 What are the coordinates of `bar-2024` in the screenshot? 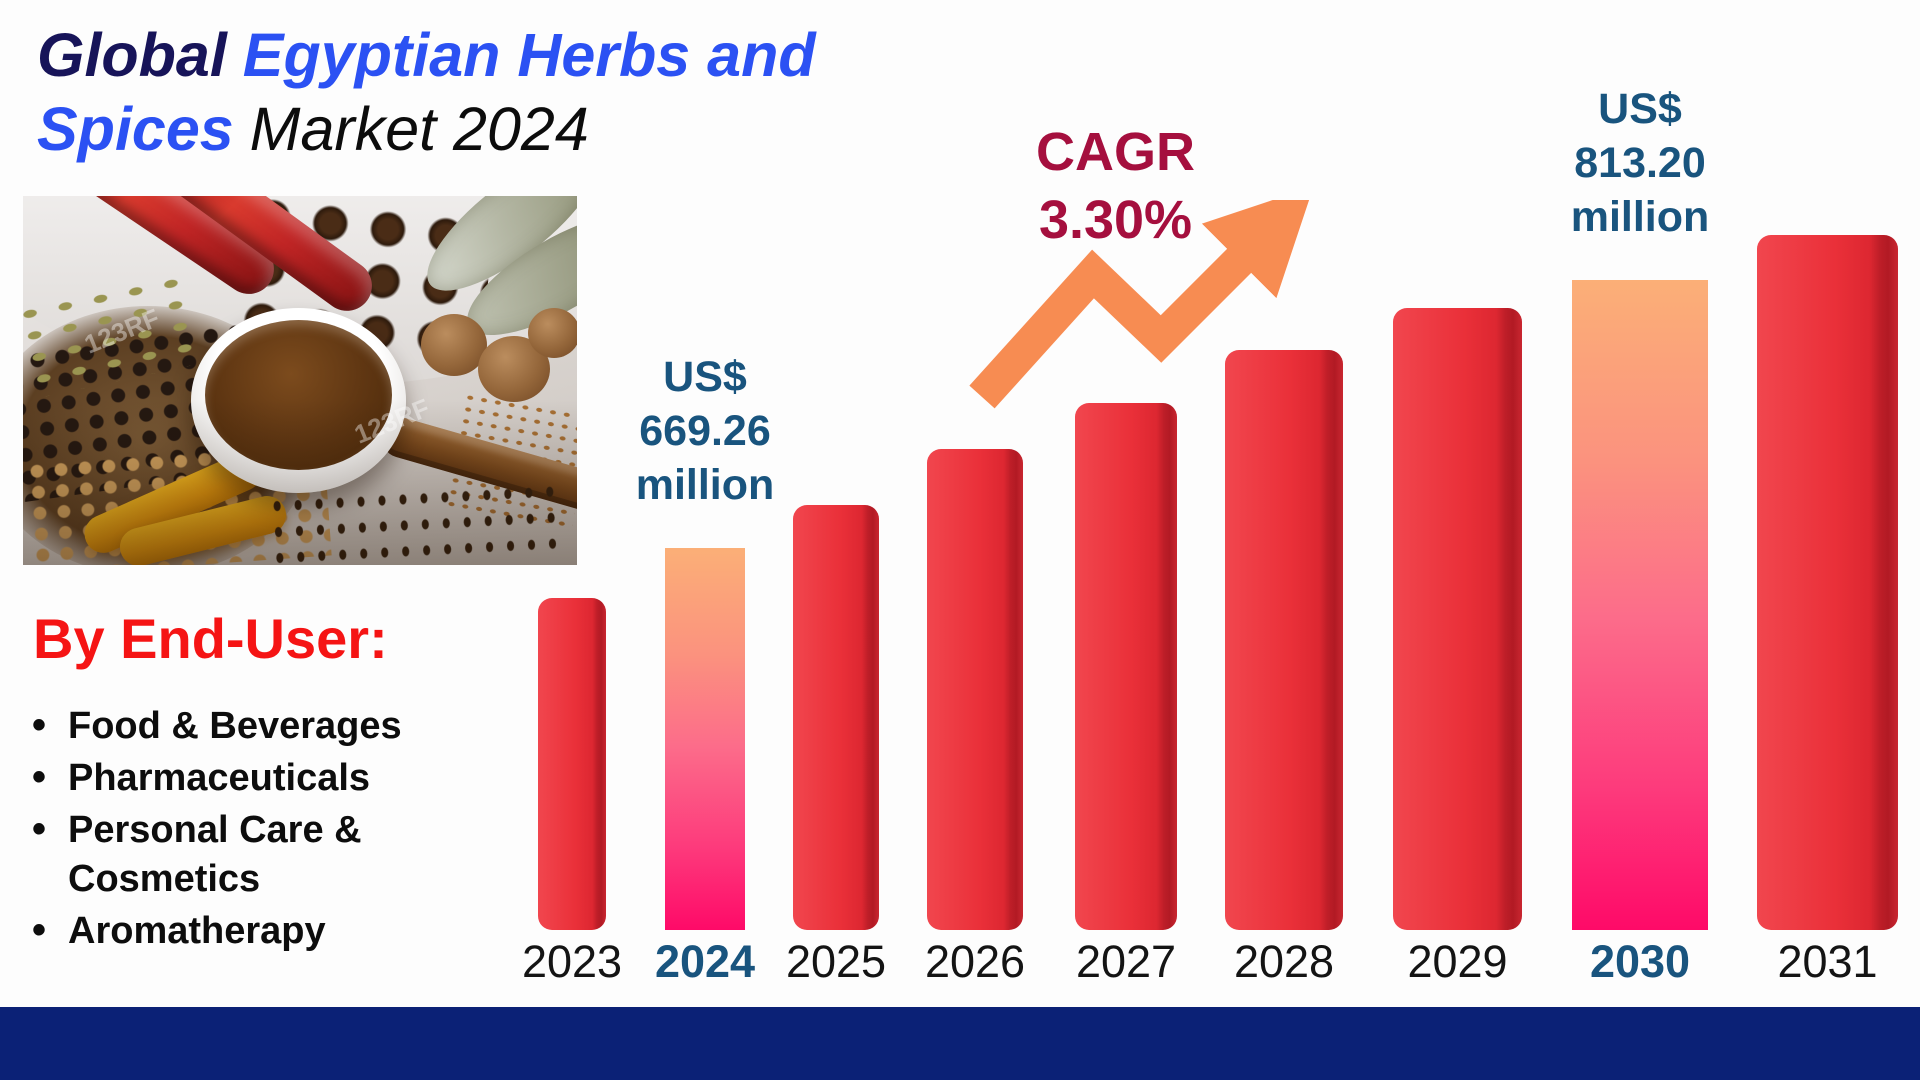 It's located at (705, 739).